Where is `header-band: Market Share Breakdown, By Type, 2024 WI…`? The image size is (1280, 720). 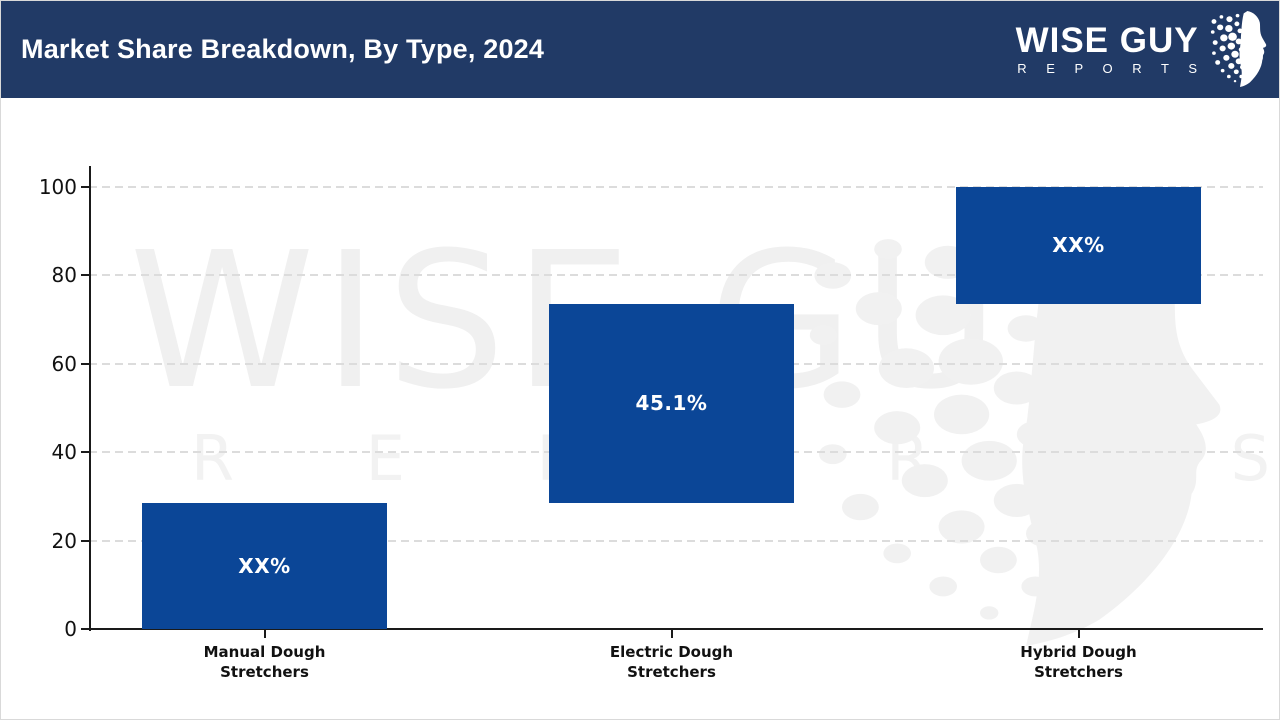
header-band: Market Share Breakdown, By Type, 2024 WI… is located at coordinates (640, 49).